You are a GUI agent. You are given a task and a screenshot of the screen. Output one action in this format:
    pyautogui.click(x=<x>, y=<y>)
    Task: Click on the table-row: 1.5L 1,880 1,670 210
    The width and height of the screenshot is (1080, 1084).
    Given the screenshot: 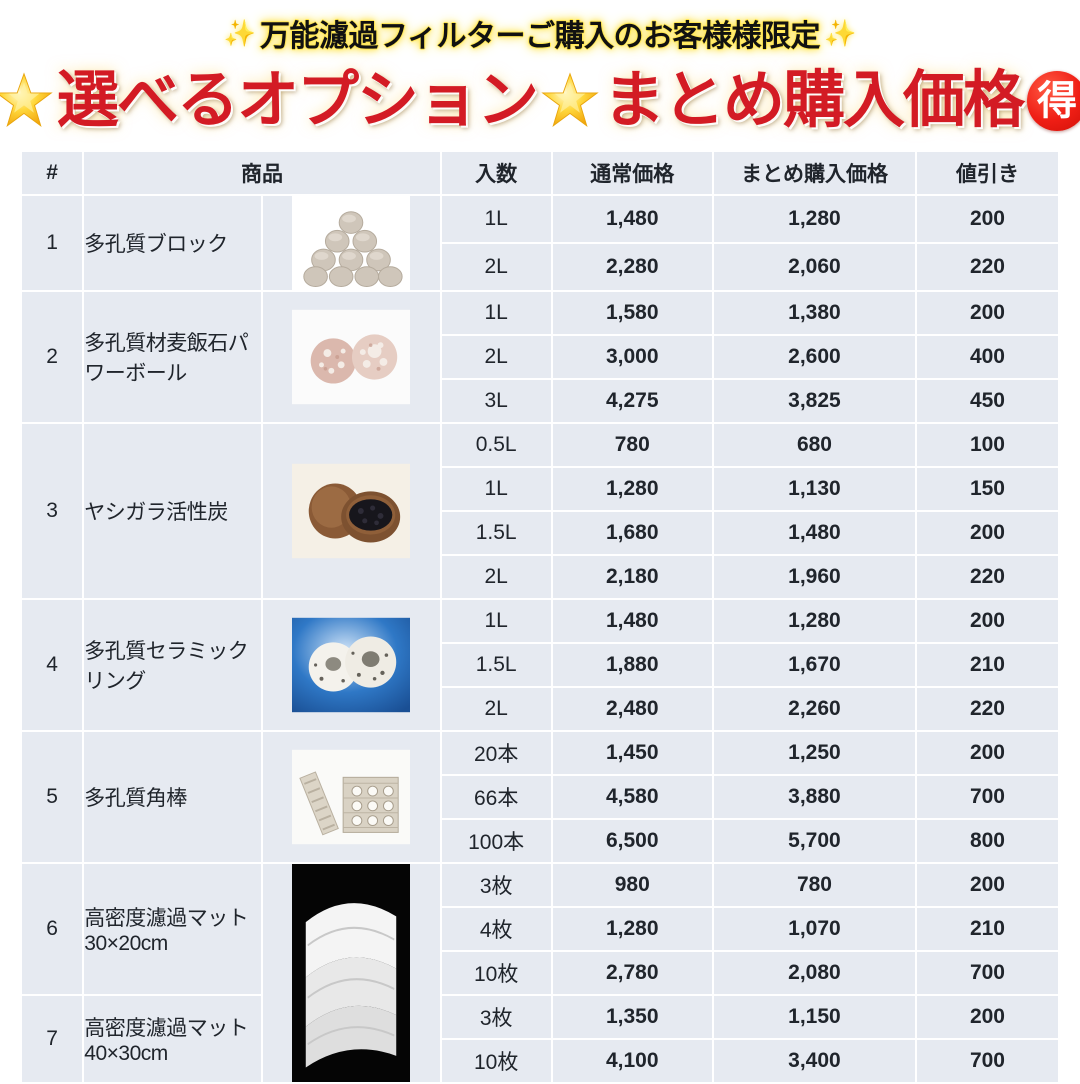 What is the action you would take?
    pyautogui.click(x=541, y=665)
    